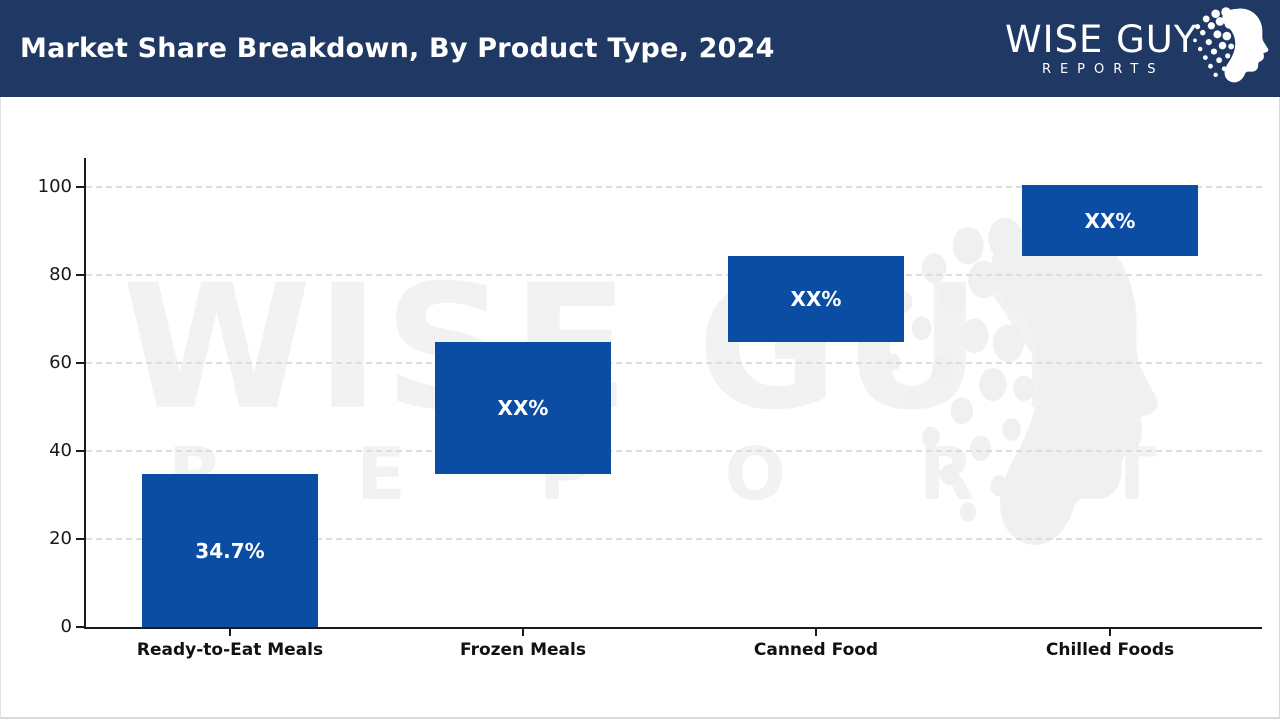 The height and width of the screenshot is (720, 1280). What do you see at coordinates (60, 538) in the screenshot?
I see `y-tick-label-20: 20` at bounding box center [60, 538].